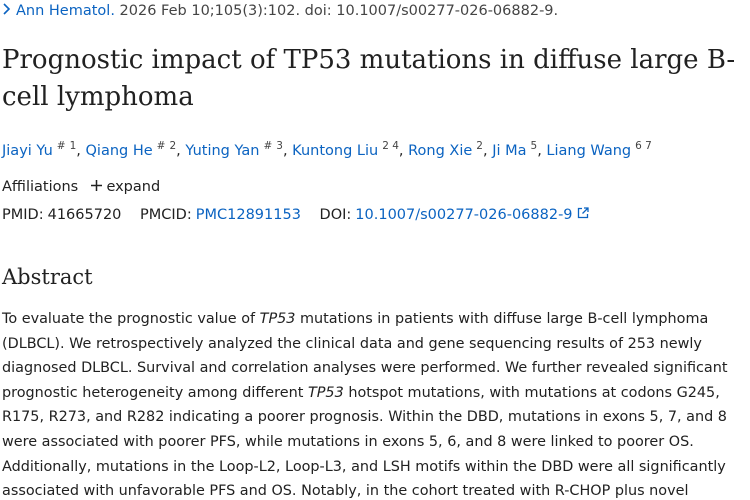 The height and width of the screenshot is (500, 750). What do you see at coordinates (23, 215) in the screenshot?
I see `pmid-label: PMID:` at bounding box center [23, 215].